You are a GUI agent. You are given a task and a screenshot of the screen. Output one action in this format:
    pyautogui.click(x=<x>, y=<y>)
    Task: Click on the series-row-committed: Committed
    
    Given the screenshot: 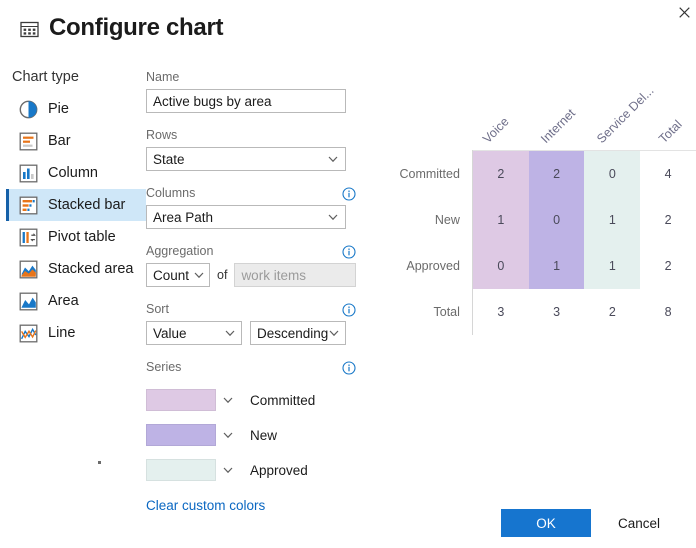 What is the action you would take?
    pyautogui.click(x=251, y=400)
    